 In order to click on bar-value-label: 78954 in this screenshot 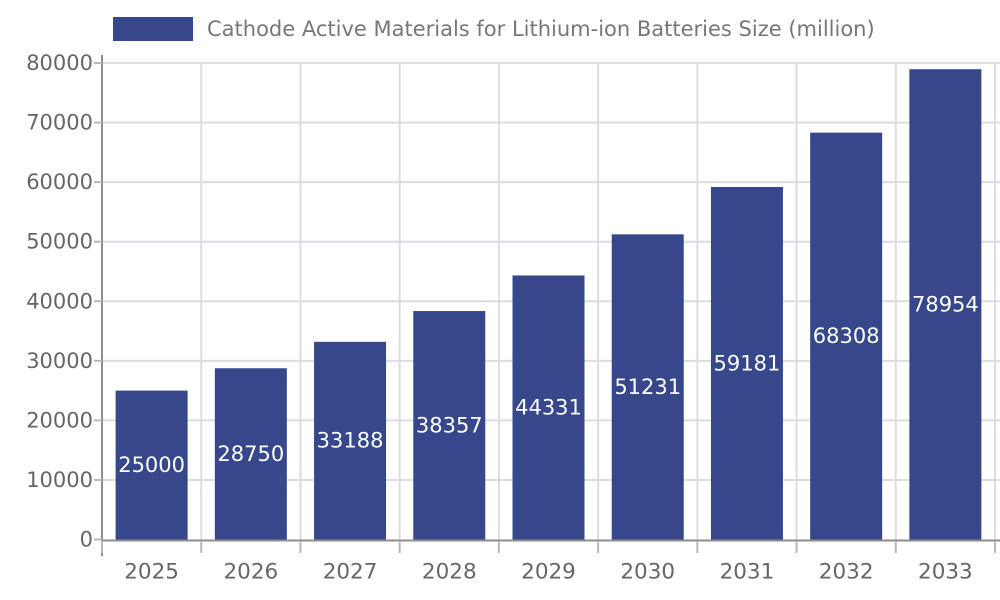, I will do `click(945, 304)`.